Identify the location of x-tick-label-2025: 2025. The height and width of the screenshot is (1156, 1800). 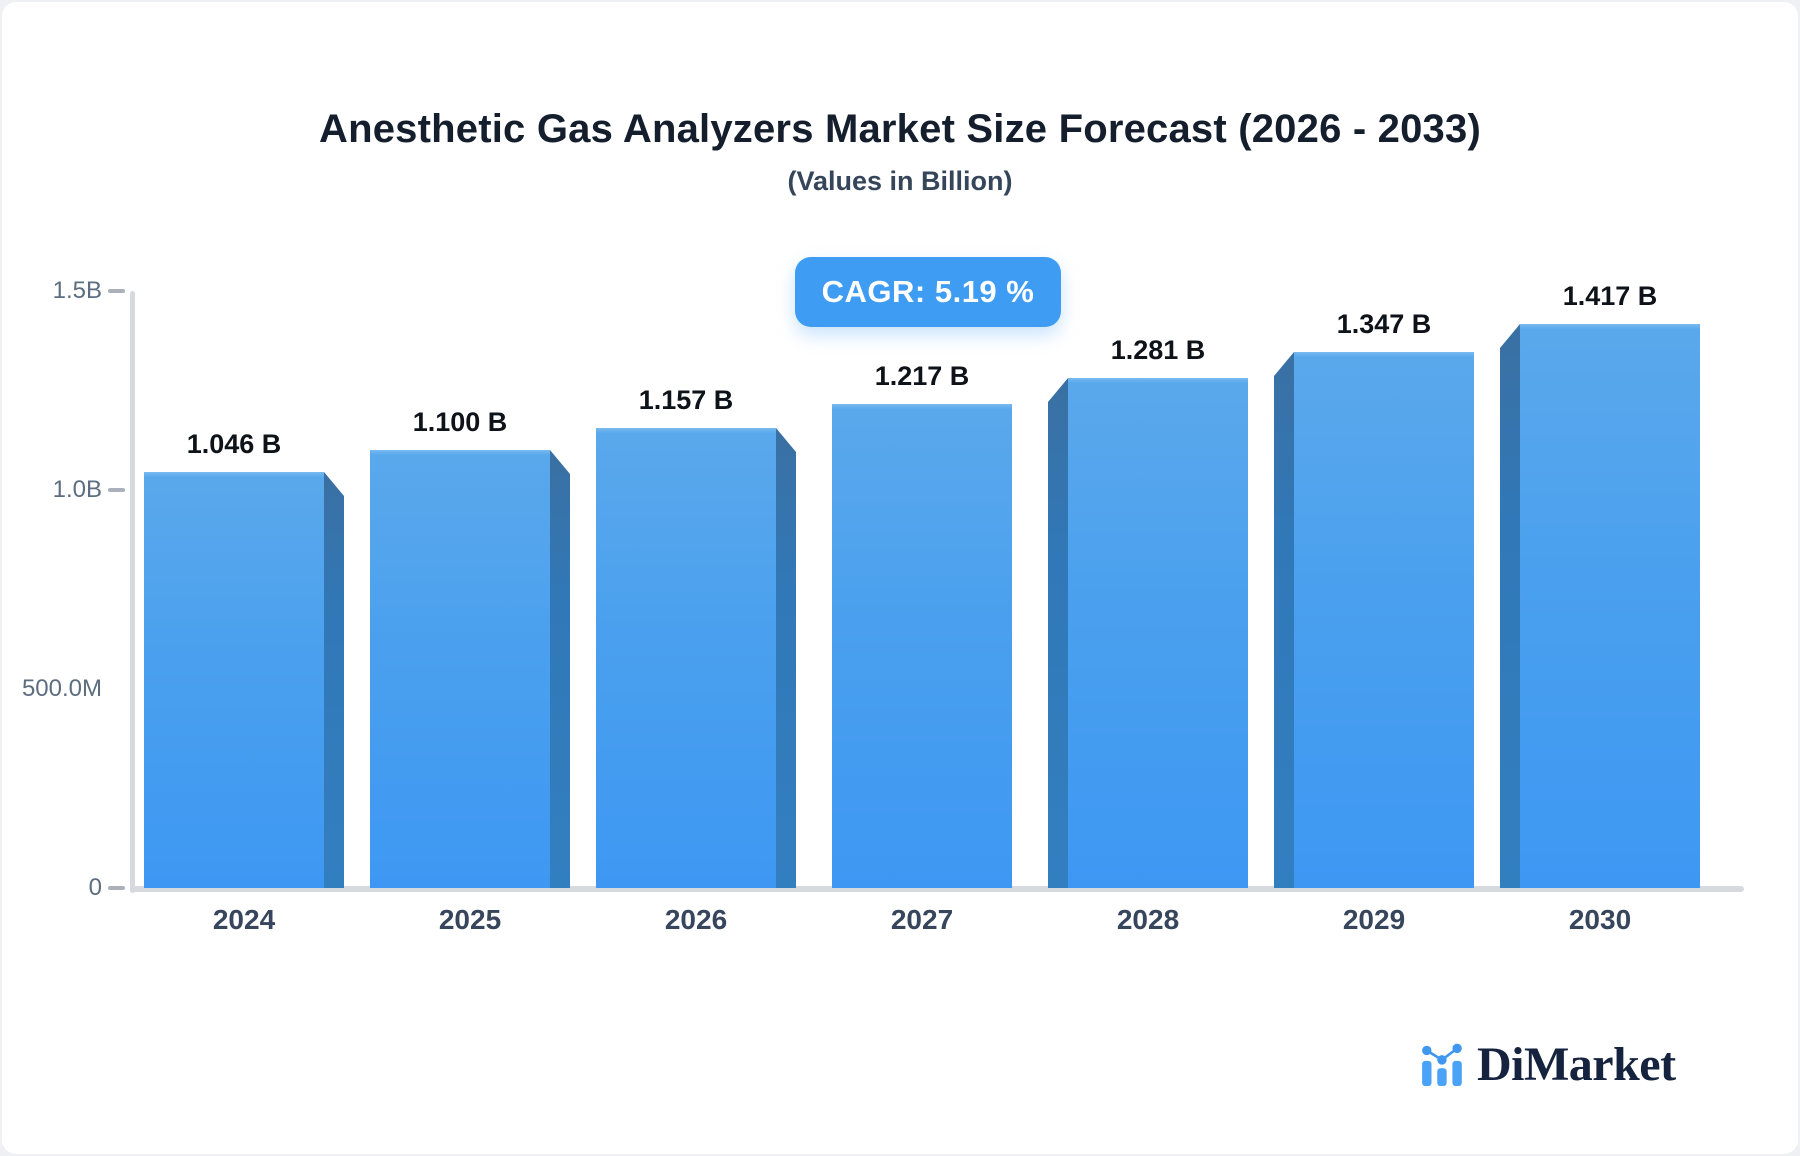
(470, 919).